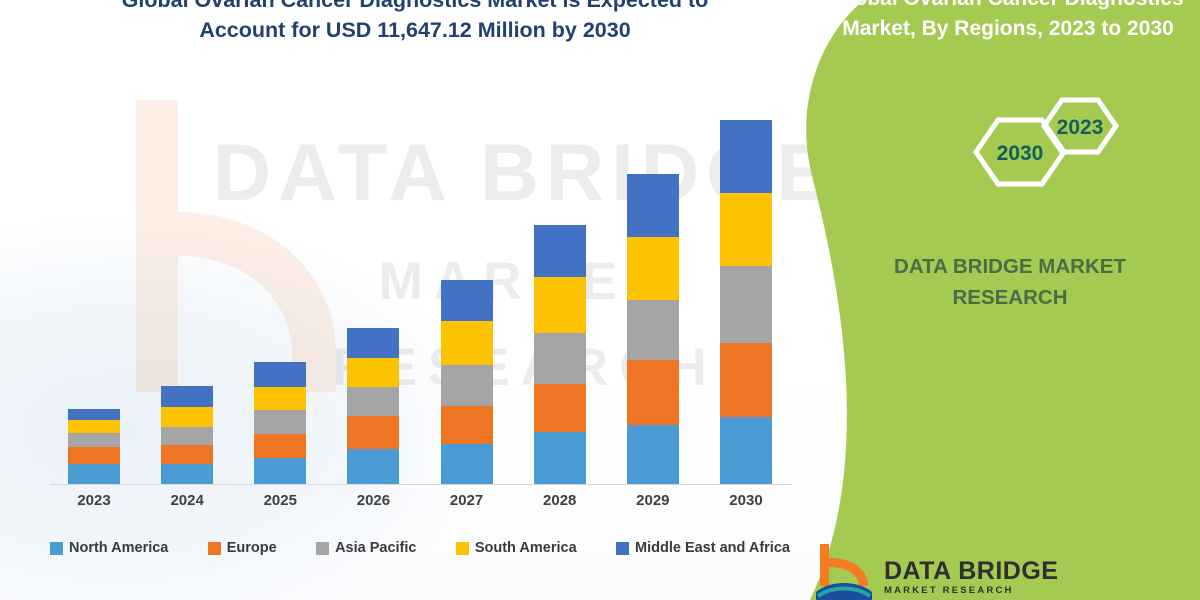 The height and width of the screenshot is (600, 1200). I want to click on bar-group-2027, so click(466, 302).